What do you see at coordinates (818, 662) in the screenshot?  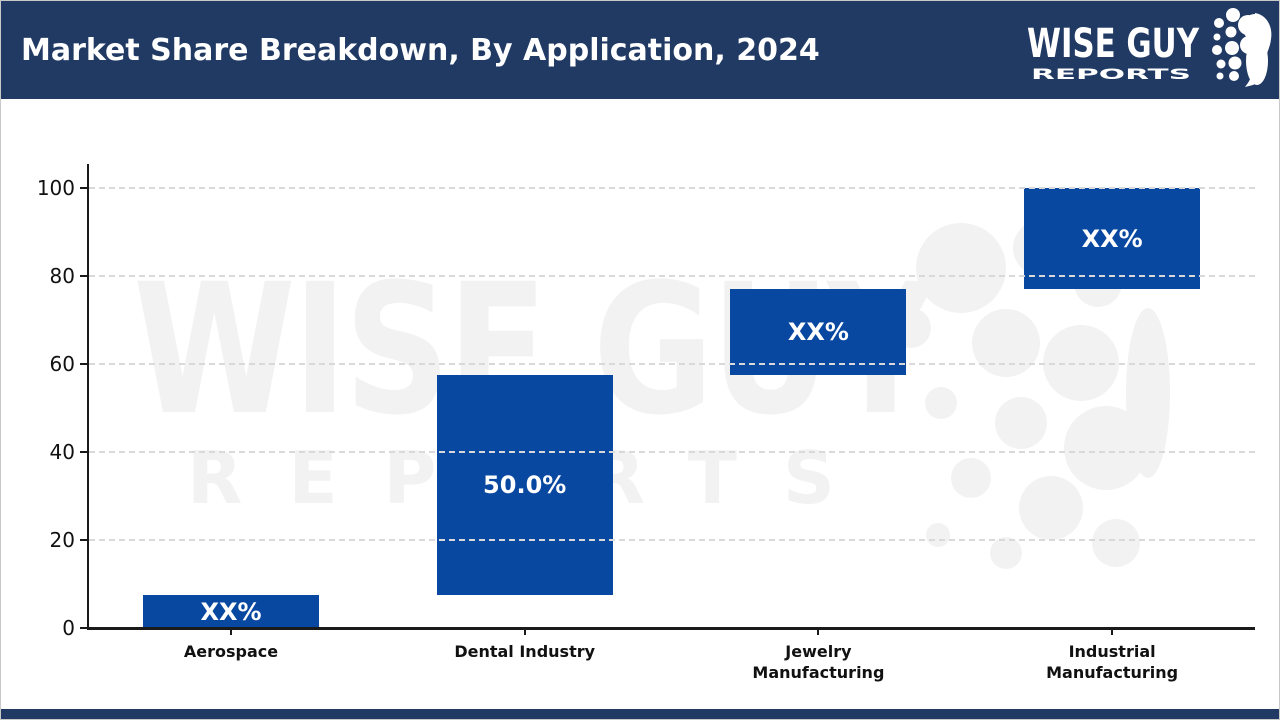 I see `x-category-label: Jewelry Manufacturing` at bounding box center [818, 662].